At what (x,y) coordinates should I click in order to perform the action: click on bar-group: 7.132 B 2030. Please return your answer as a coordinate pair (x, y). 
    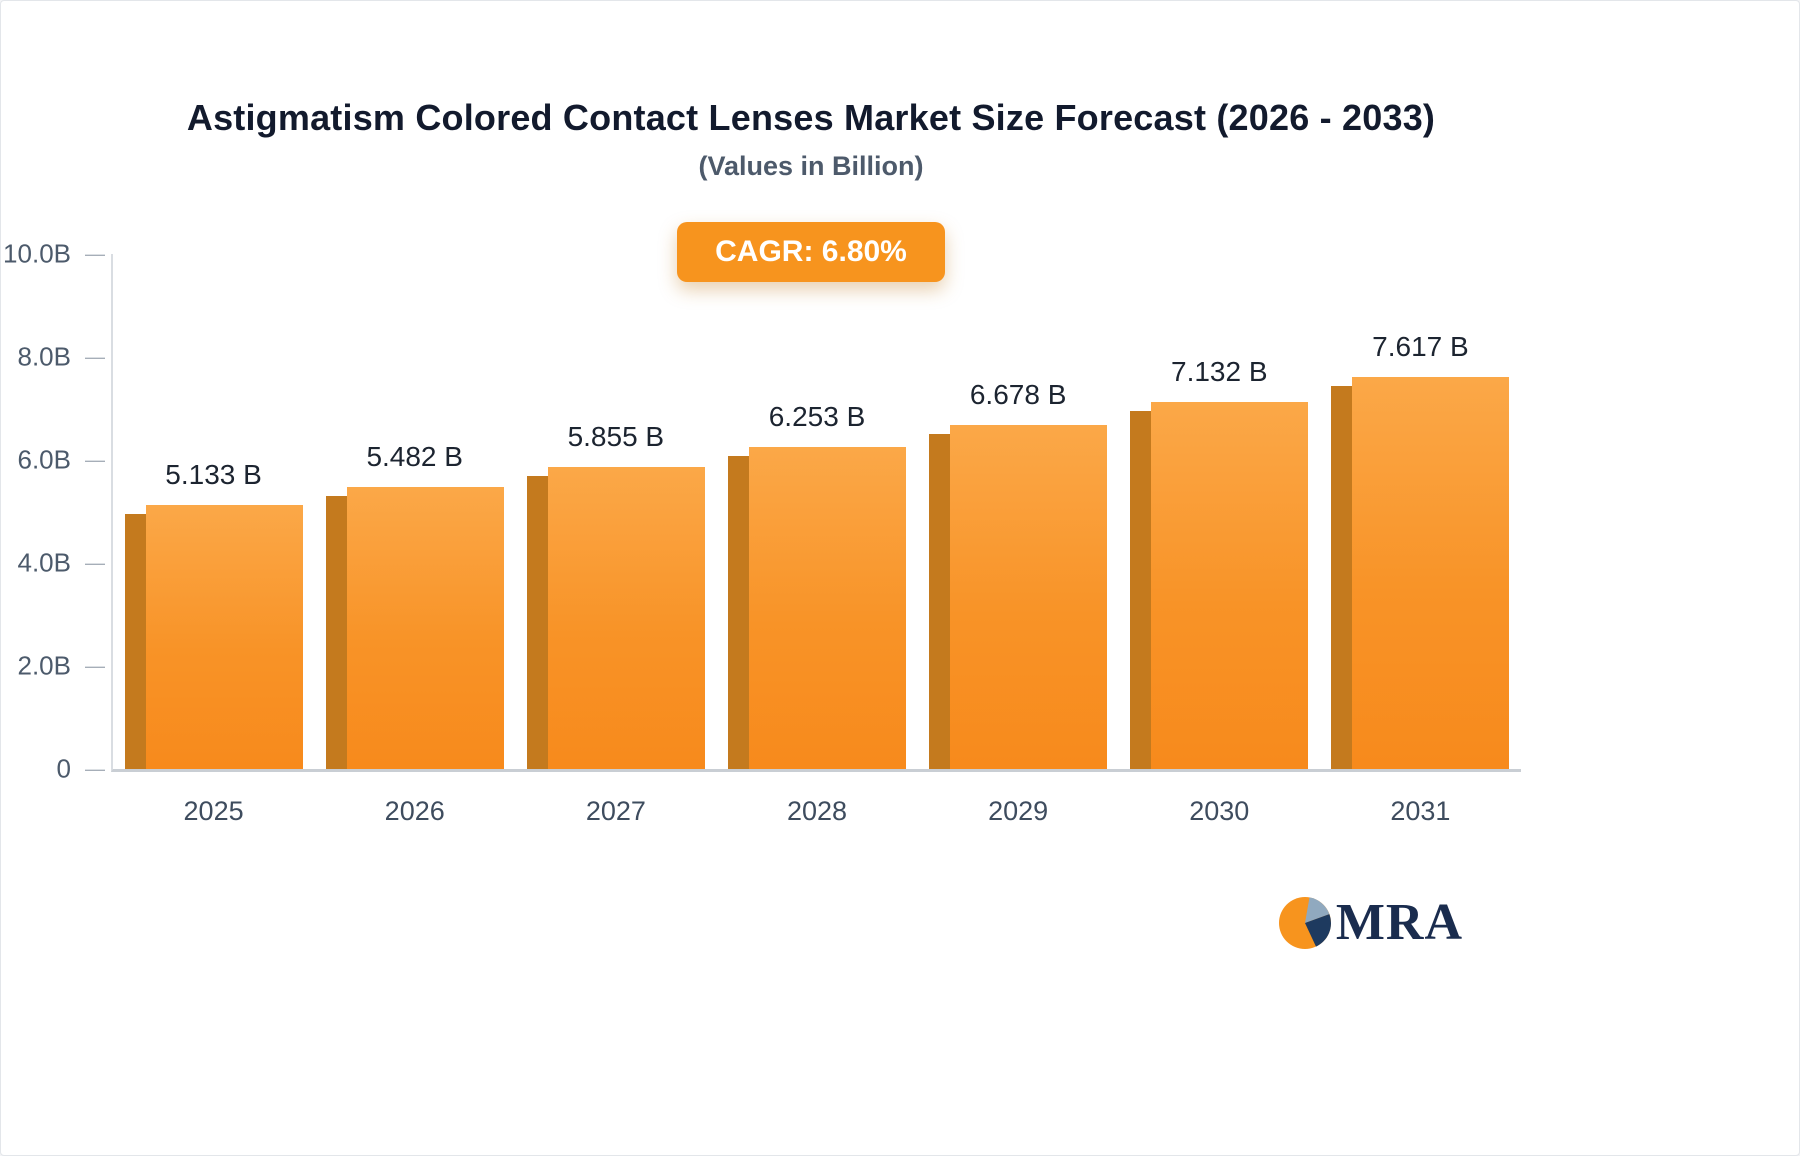
    Looking at the image, I should click on (1219, 540).